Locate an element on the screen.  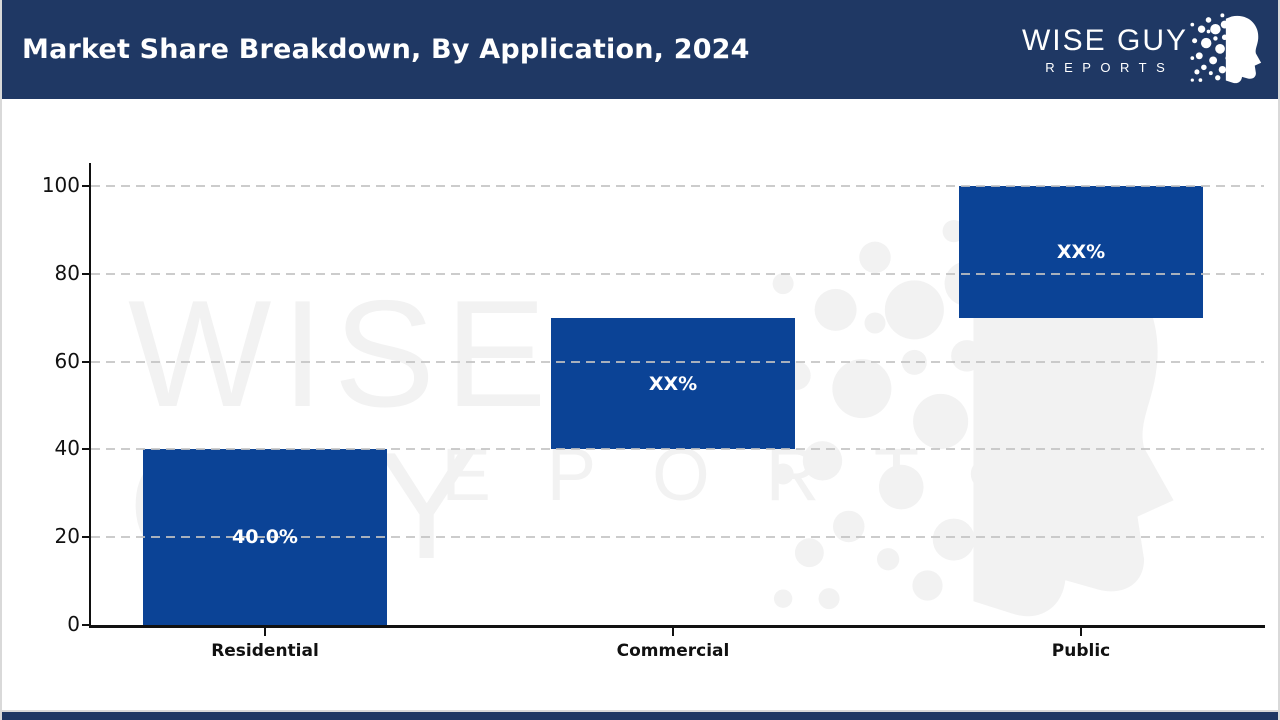
gridline-y60 is located at coordinates (677, 361).